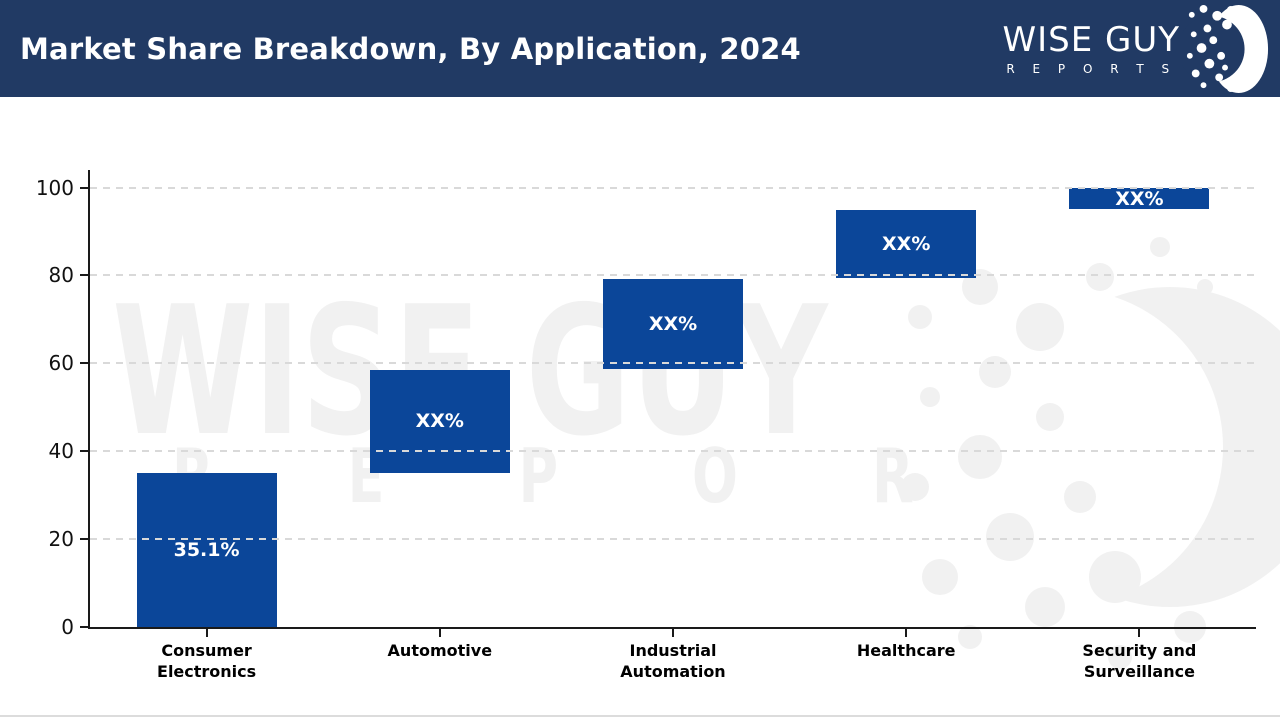 The width and height of the screenshot is (1280, 720). Describe the element at coordinates (640, 716) in the screenshot. I see `bottom-divider` at that location.